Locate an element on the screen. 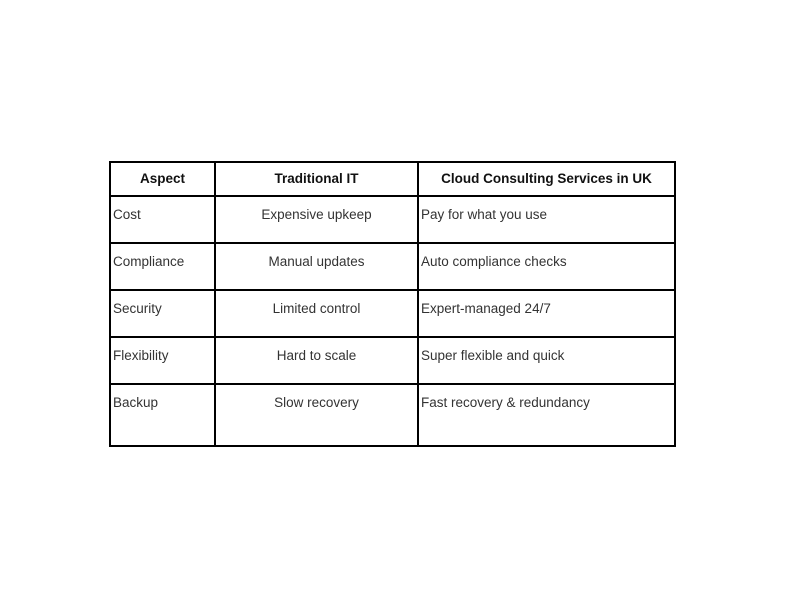 Image resolution: width=803 pixels, height=613 pixels. cell-cloud: Expert-managed 24/7 is located at coordinates (546, 313).